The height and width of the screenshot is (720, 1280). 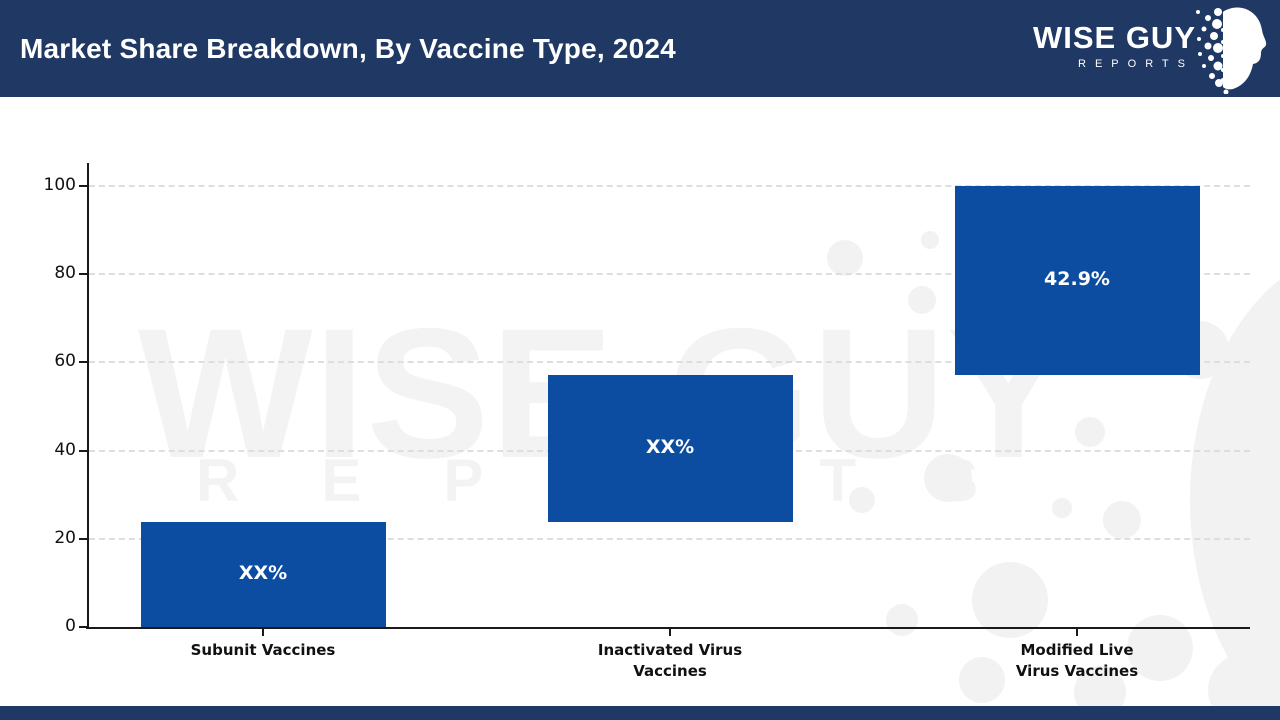 What do you see at coordinates (65, 537) in the screenshot?
I see `y-tick-label: 20` at bounding box center [65, 537].